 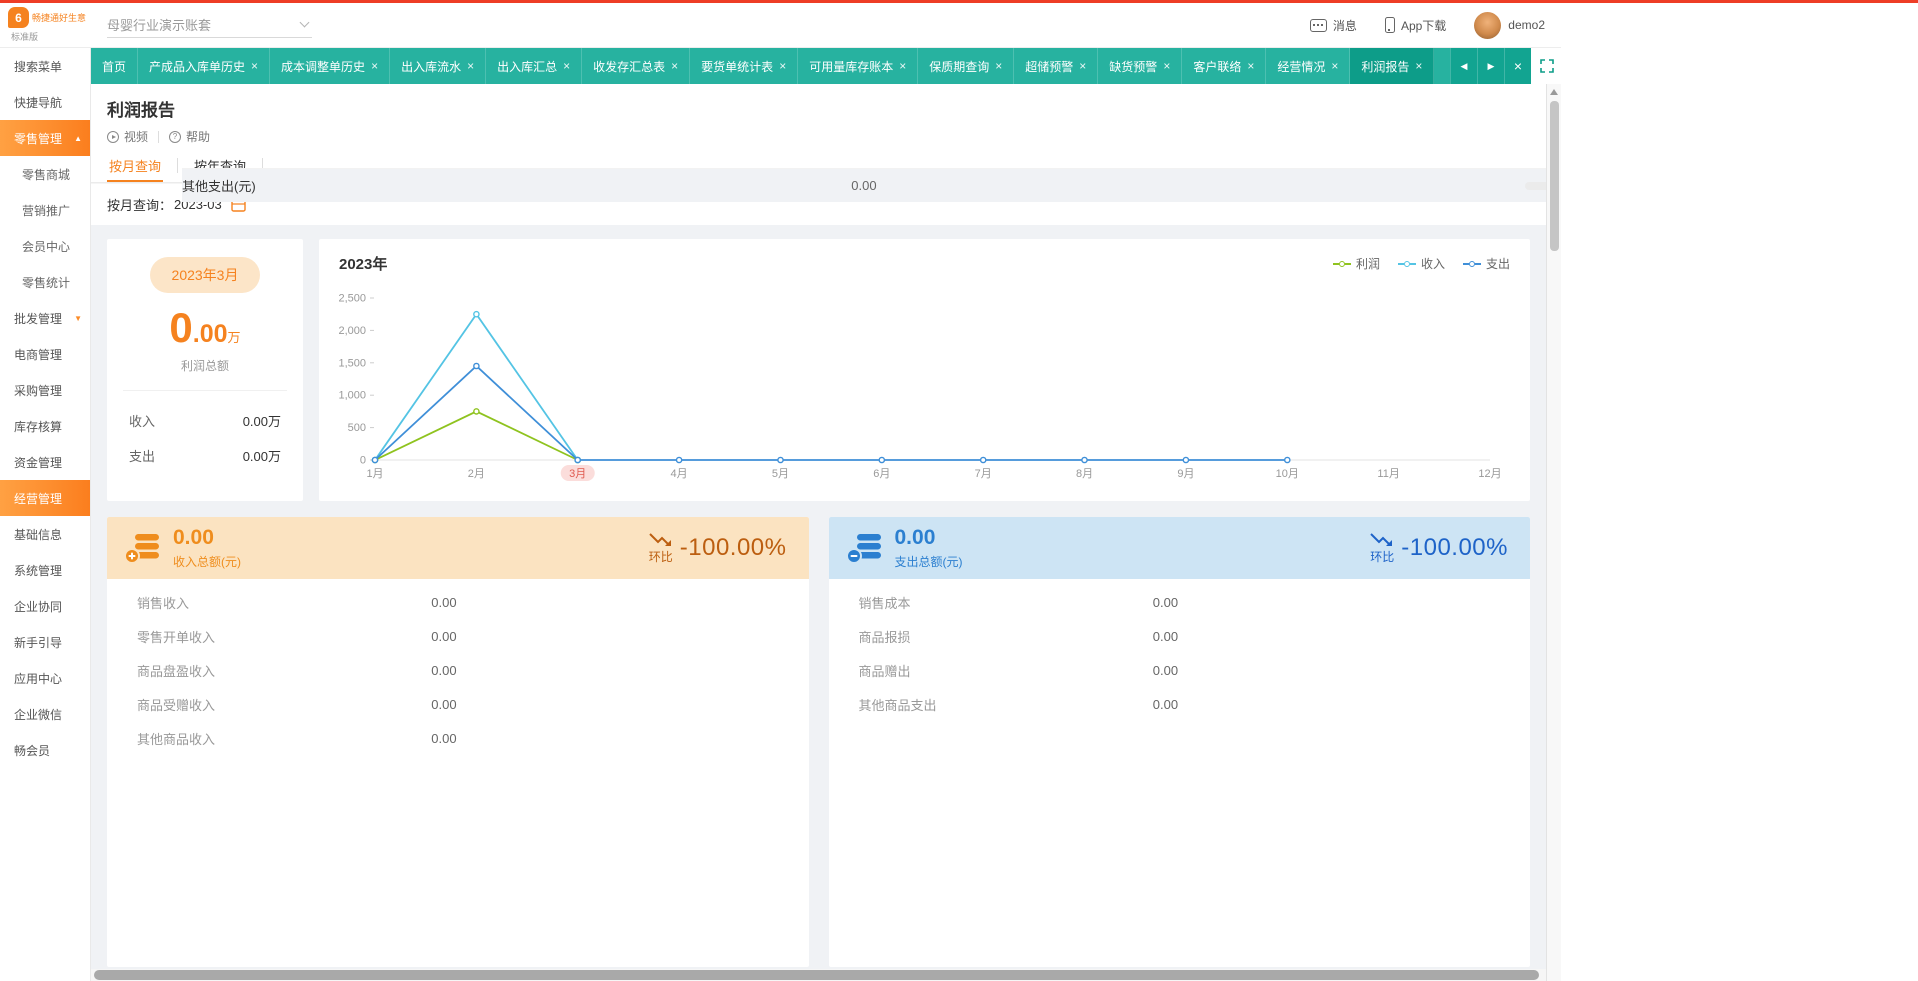 I want to click on horizontal-scrollbar-thumb, so click(x=816, y=975).